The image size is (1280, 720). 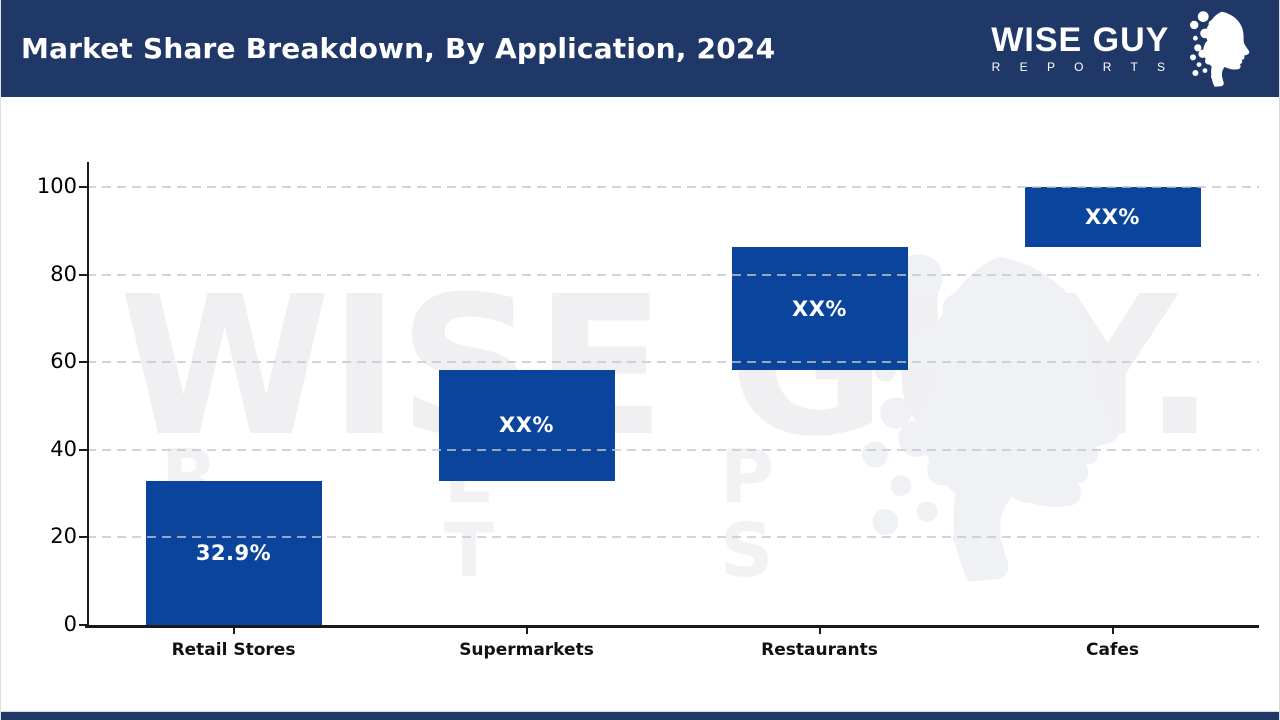 I want to click on bar-retail-stores: 32.9%, so click(x=233, y=552).